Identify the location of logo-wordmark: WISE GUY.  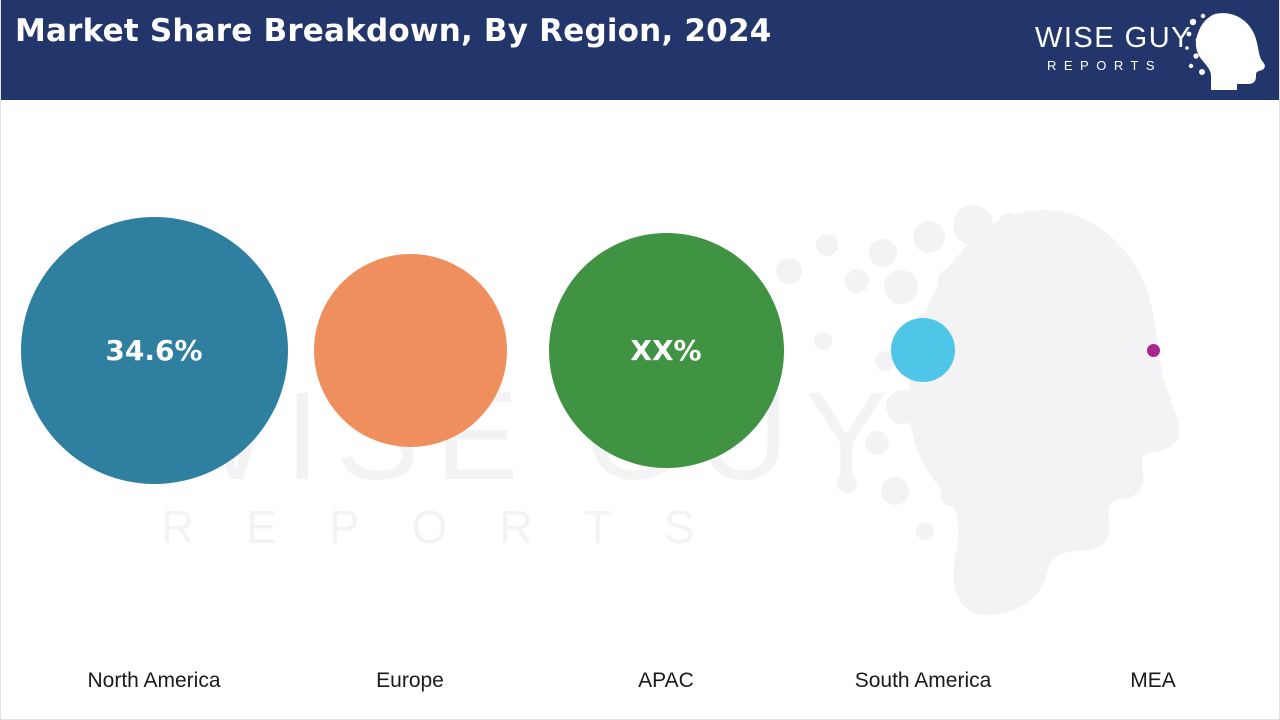
(1114, 38).